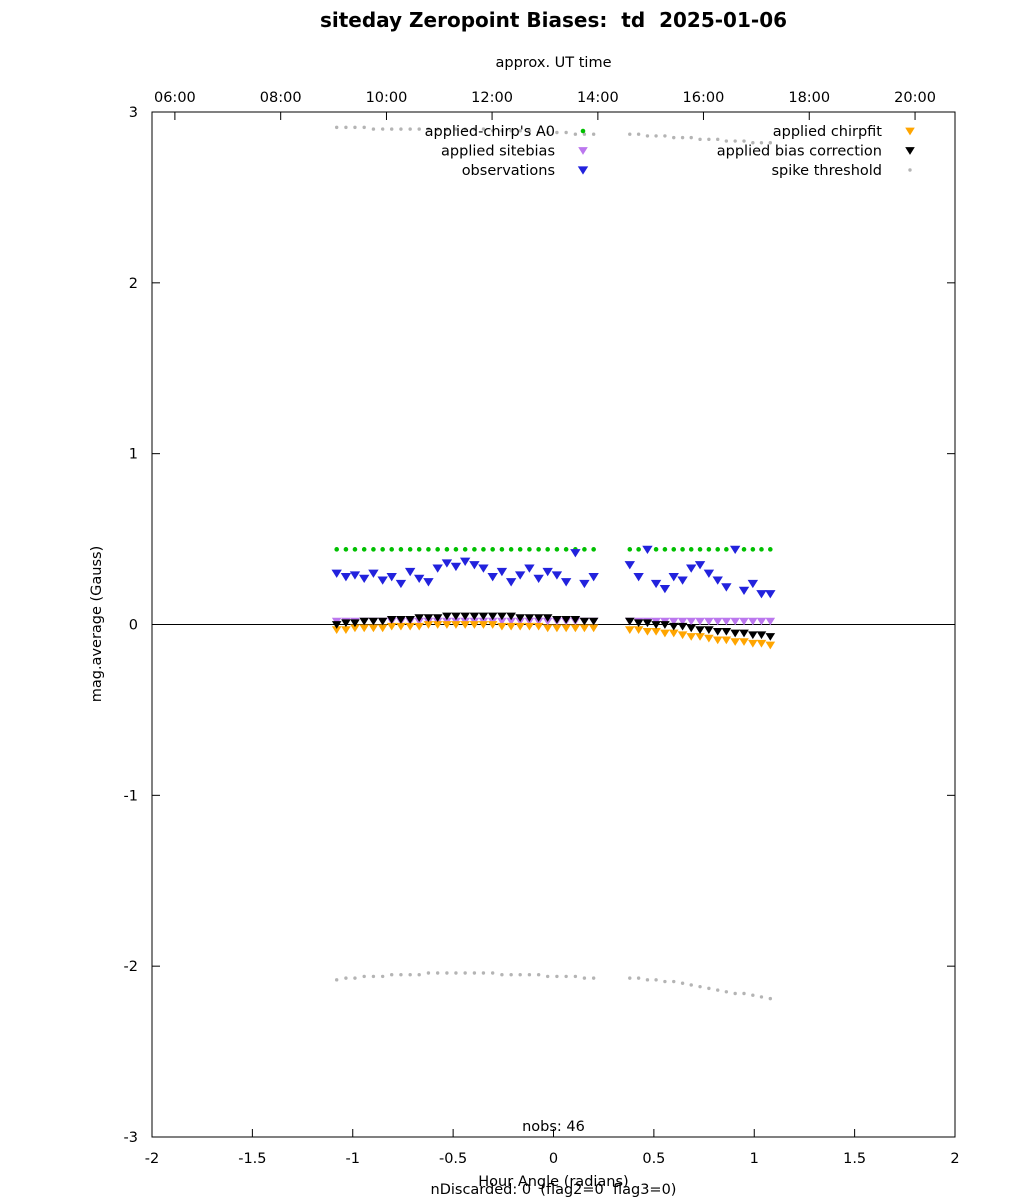  Describe the element at coordinates (553, 1137) in the screenshot. I see `annotation-block: nobs: 46 nDiscarded: 0 (flag2=0 flag3=0)` at that location.